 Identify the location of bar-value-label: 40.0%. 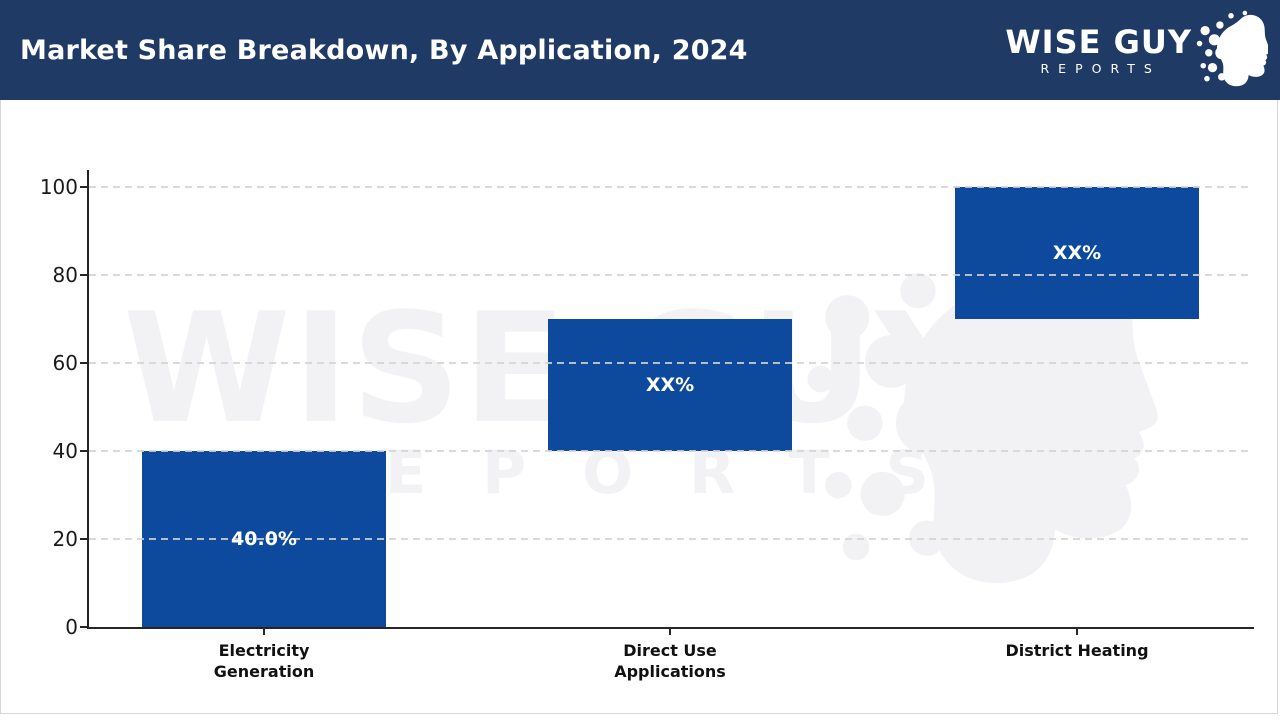
(264, 539).